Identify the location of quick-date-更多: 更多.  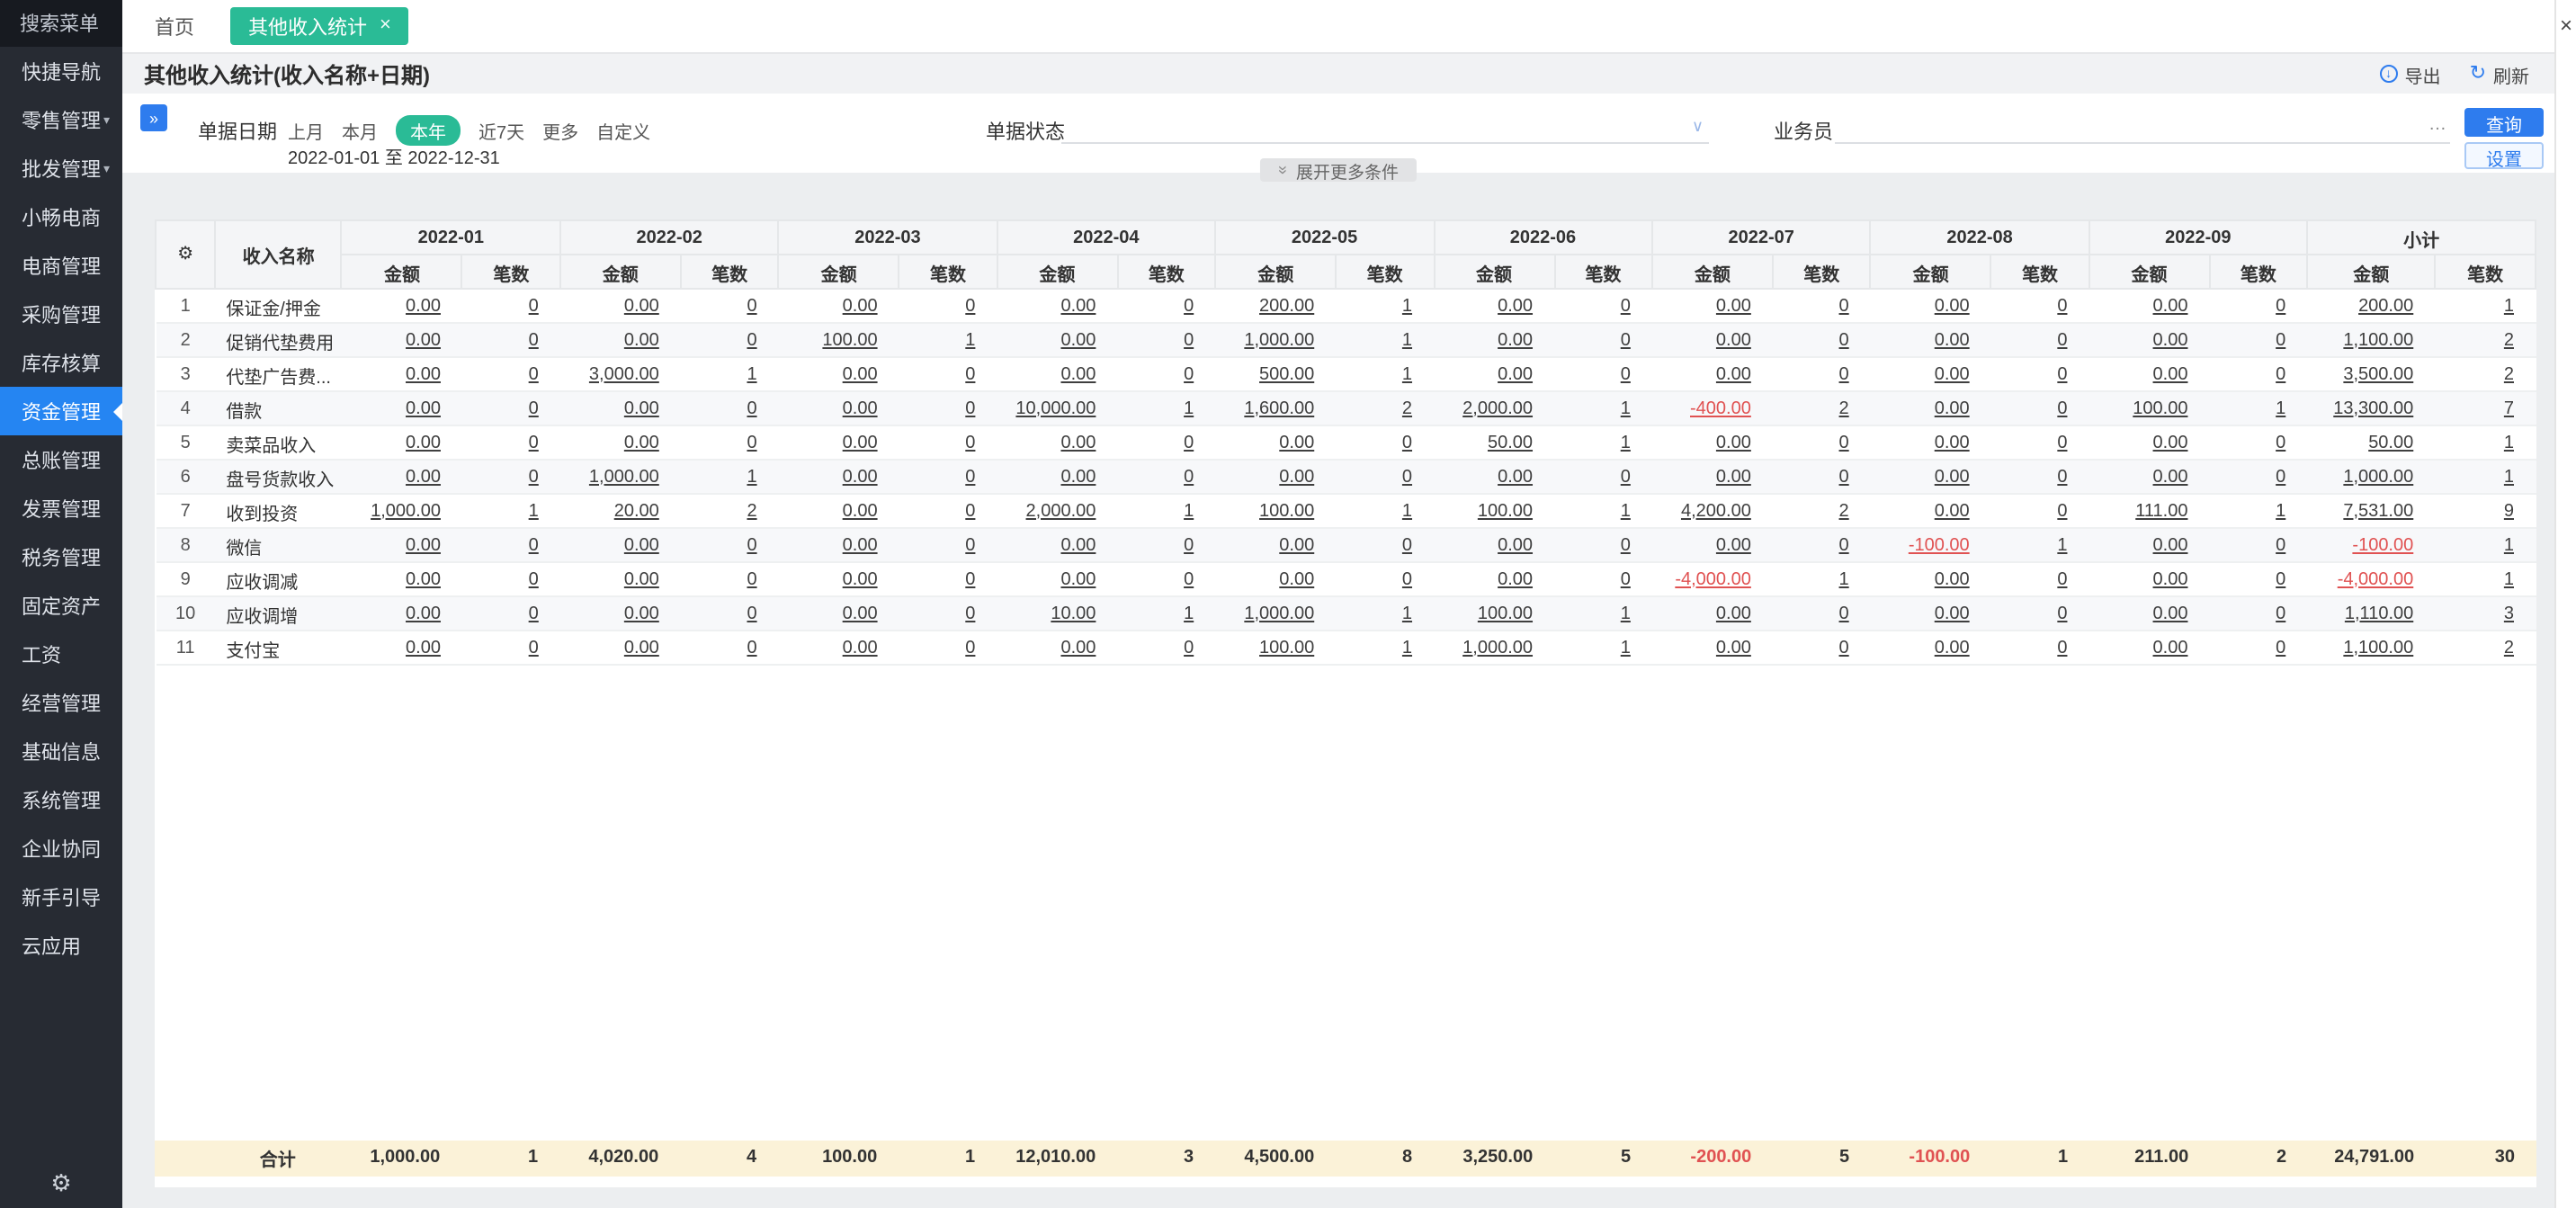
(560, 134).